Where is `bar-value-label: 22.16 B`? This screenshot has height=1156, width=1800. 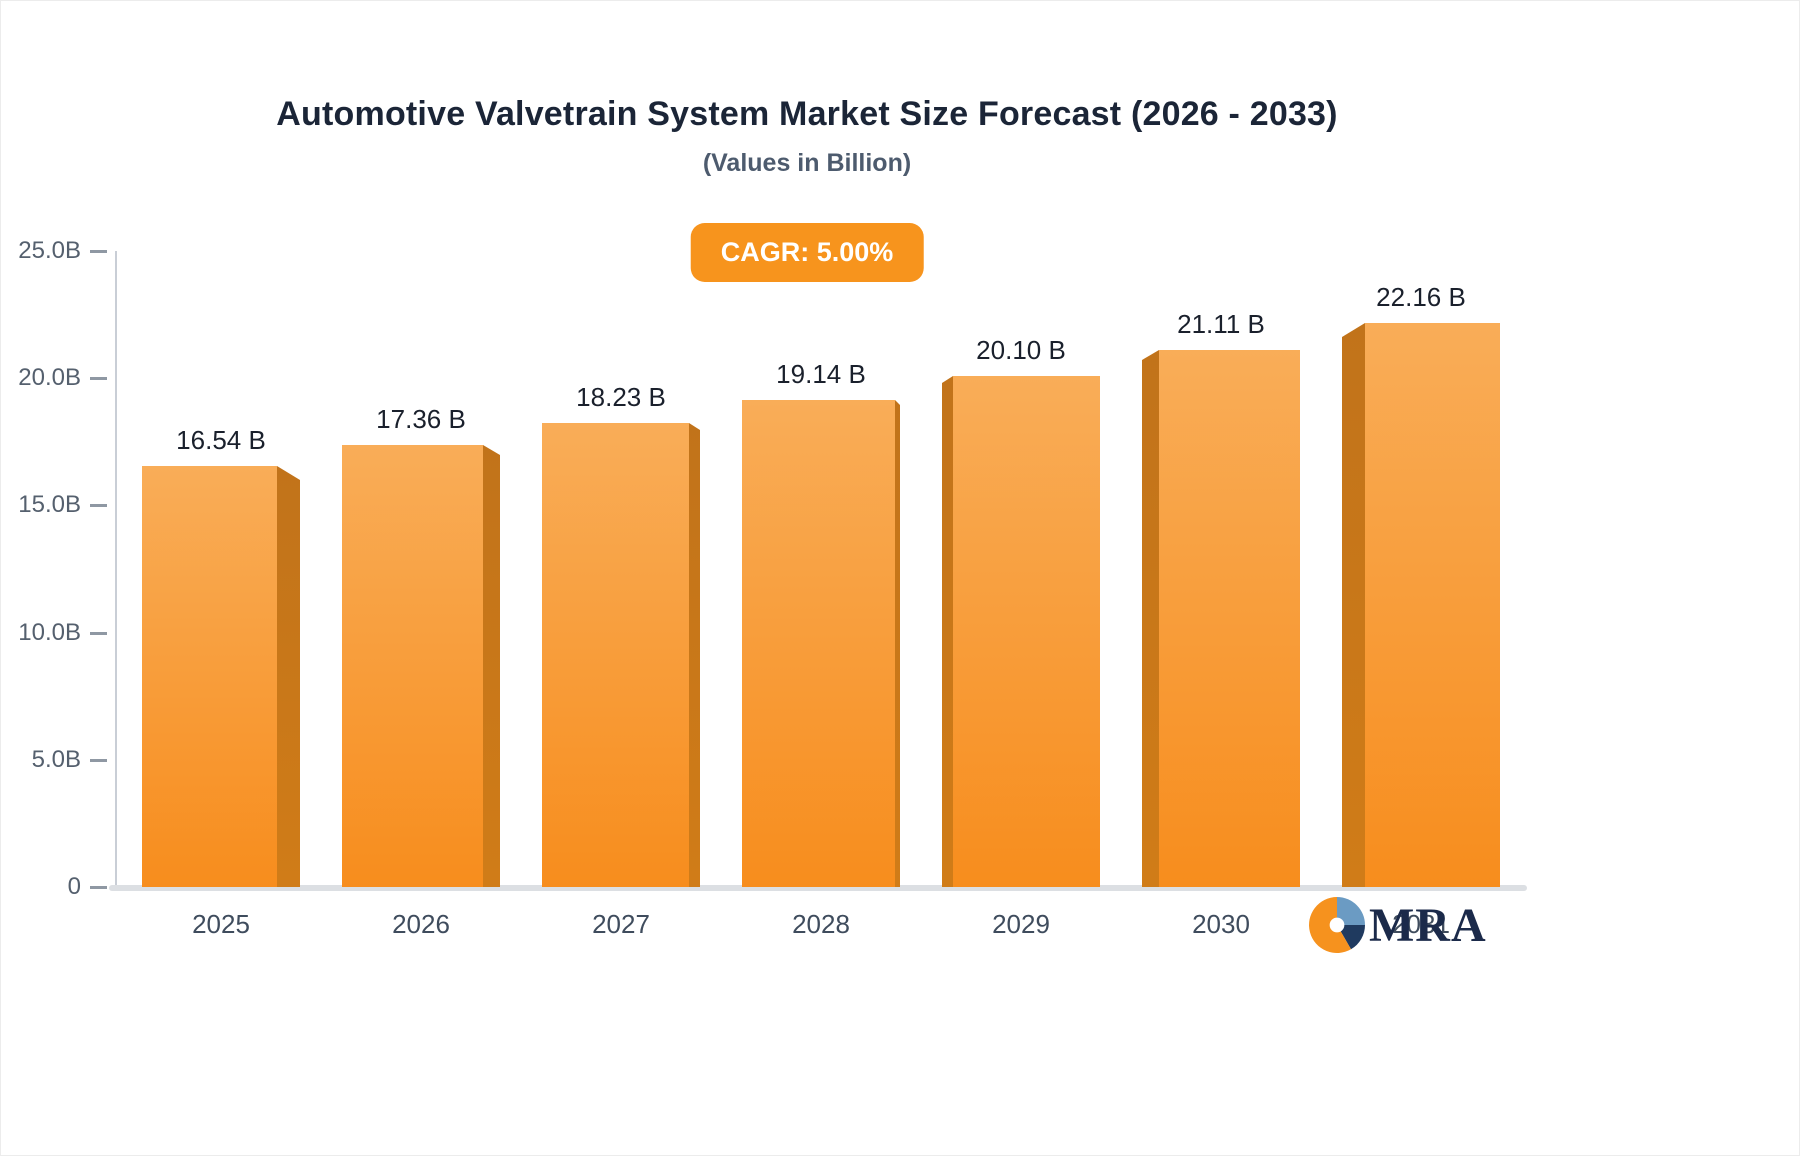 bar-value-label: 22.16 B is located at coordinates (1421, 297).